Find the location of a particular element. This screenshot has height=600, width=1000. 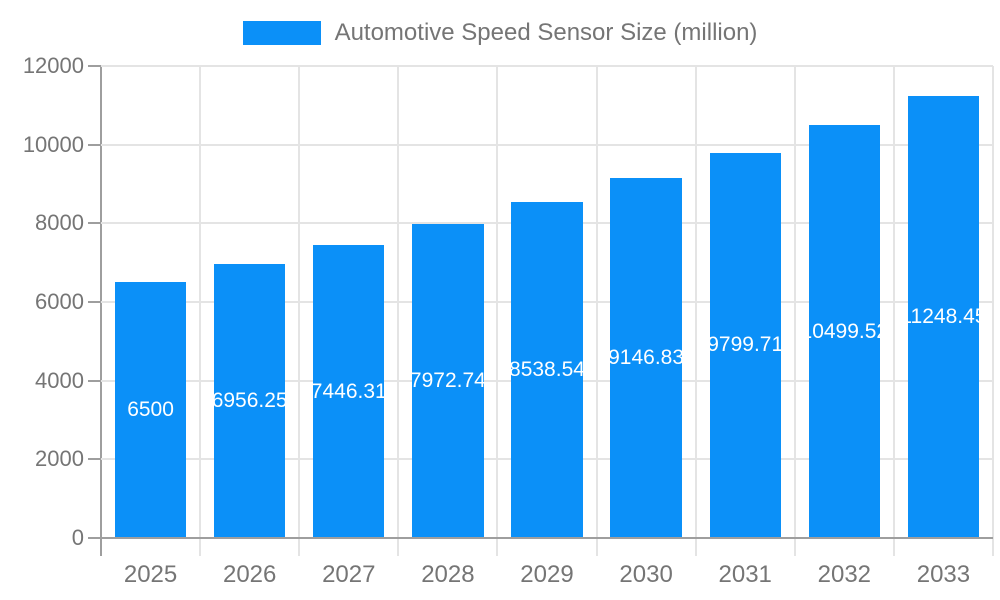

bar: 9799.71 is located at coordinates (745, 345).